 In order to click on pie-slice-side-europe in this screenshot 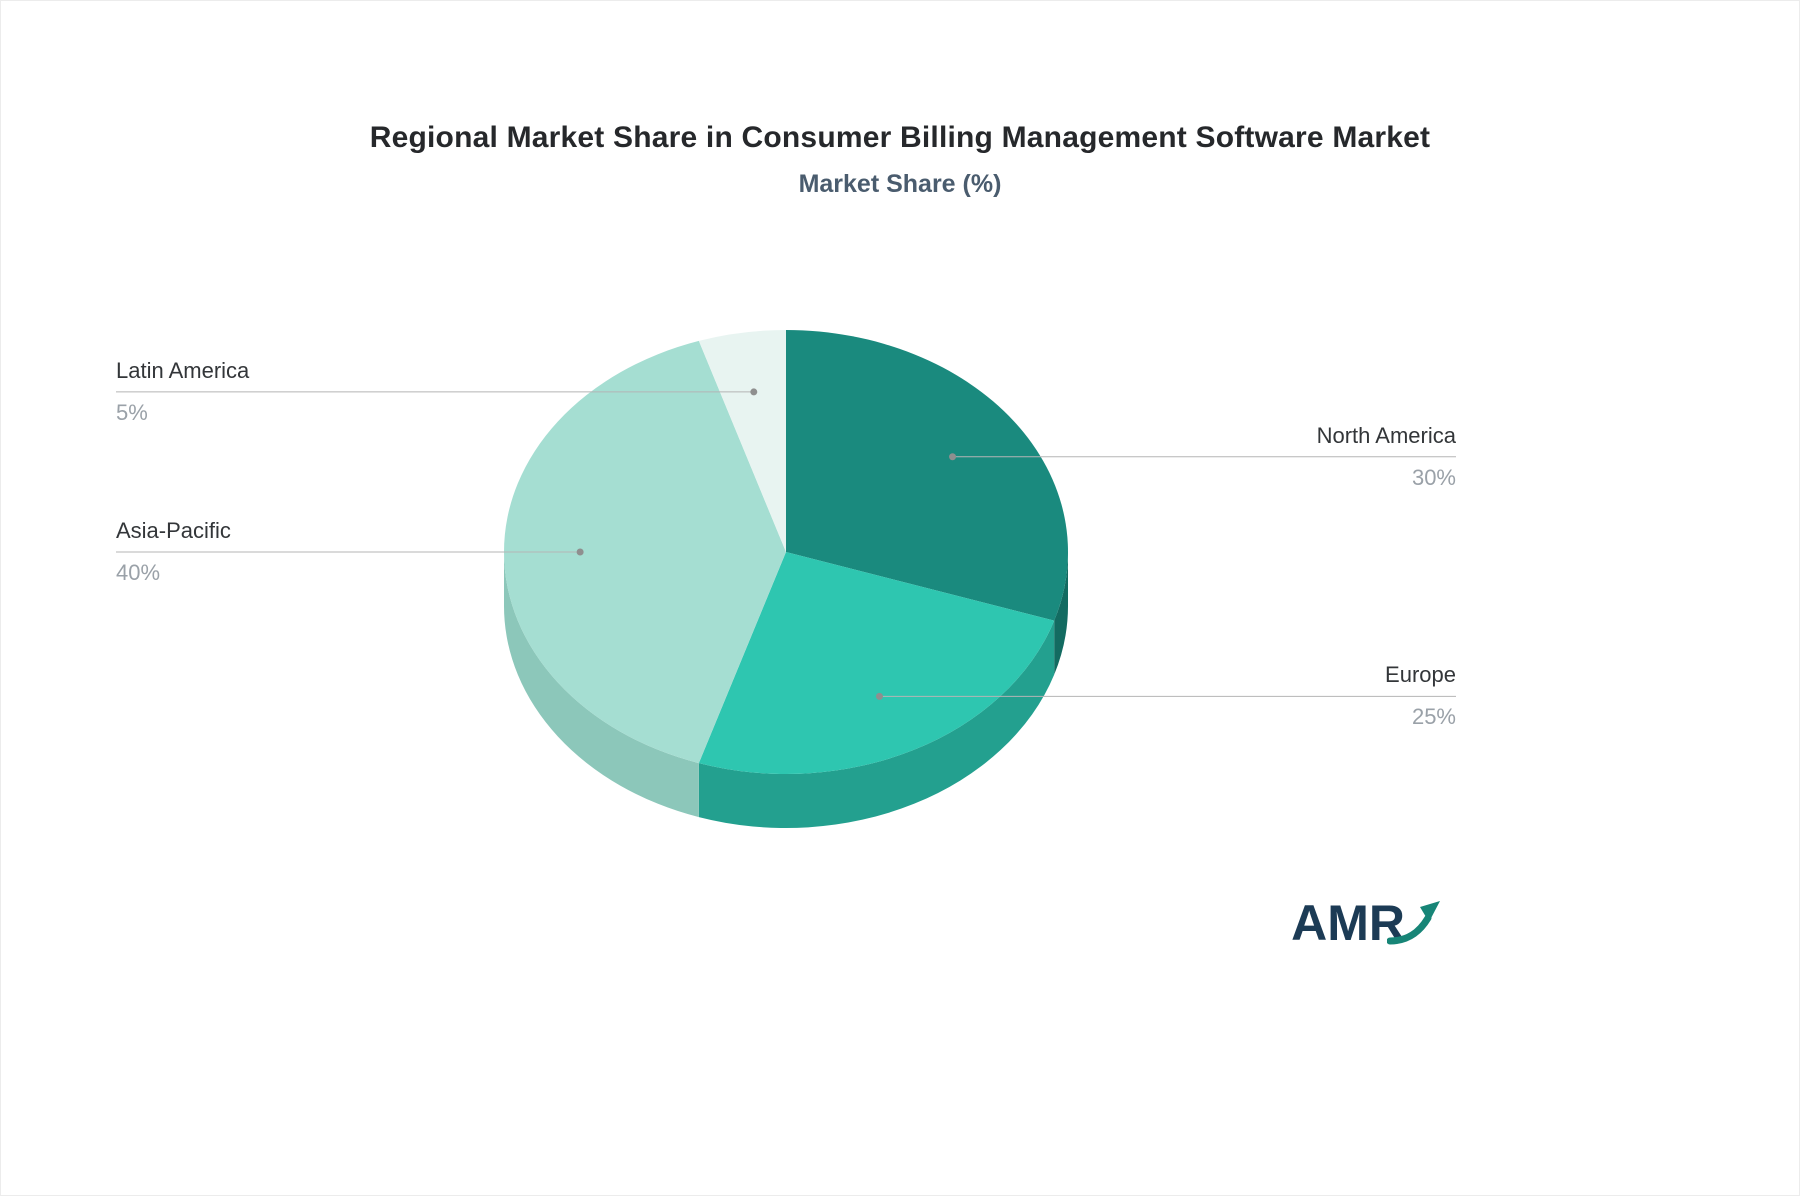, I will do `click(876, 724)`.